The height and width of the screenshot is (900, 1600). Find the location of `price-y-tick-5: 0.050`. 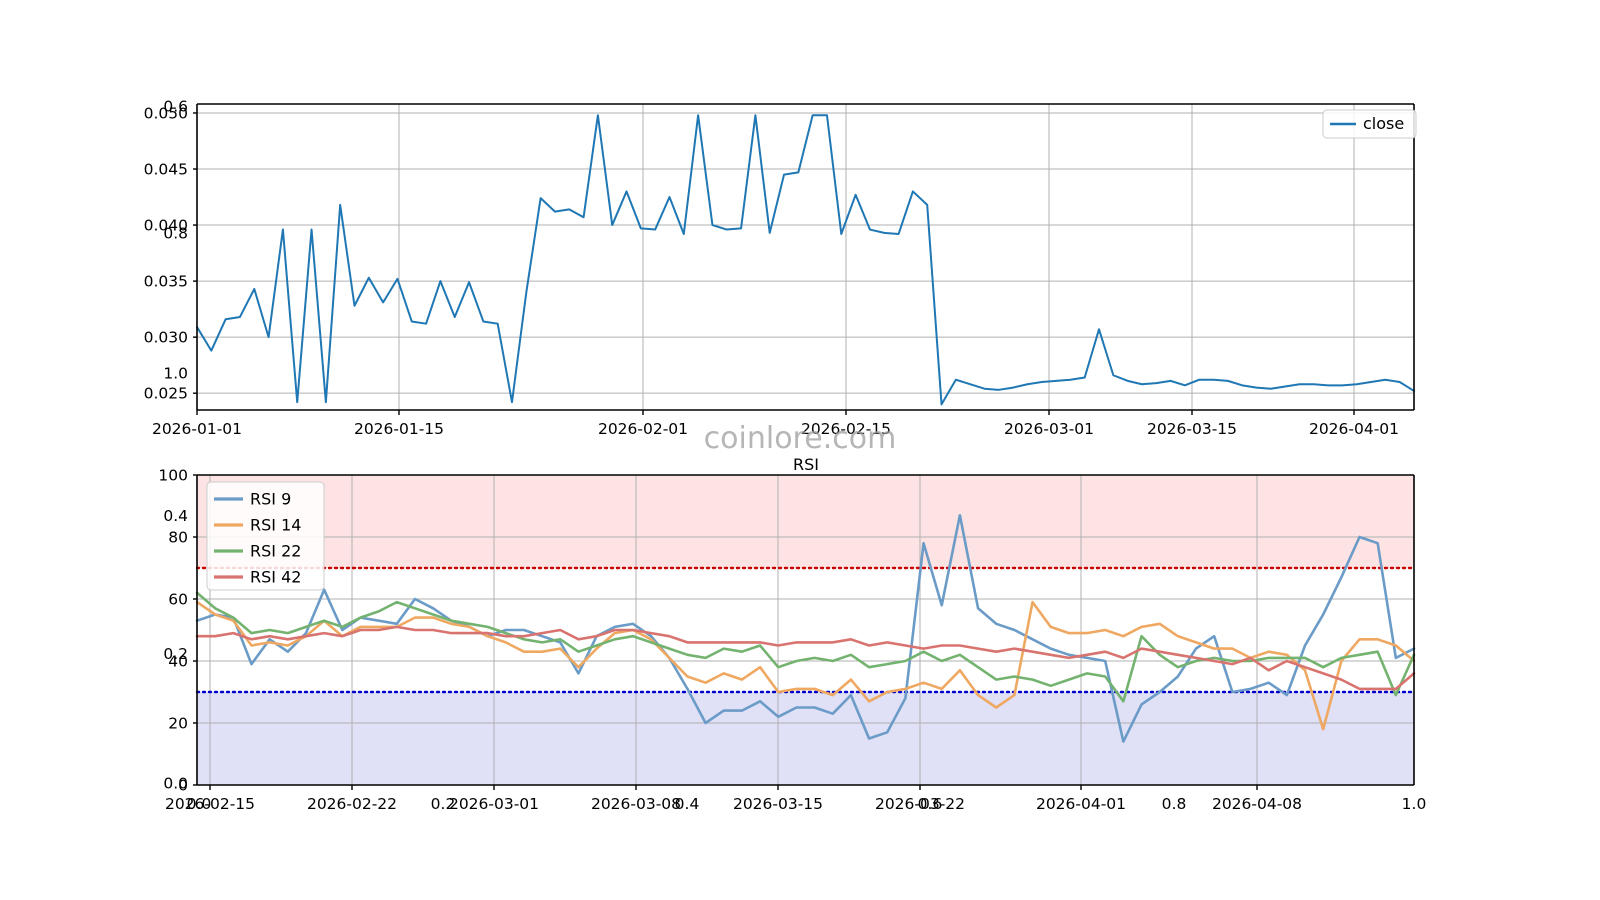

price-y-tick-5: 0.050 is located at coordinates (166, 113).